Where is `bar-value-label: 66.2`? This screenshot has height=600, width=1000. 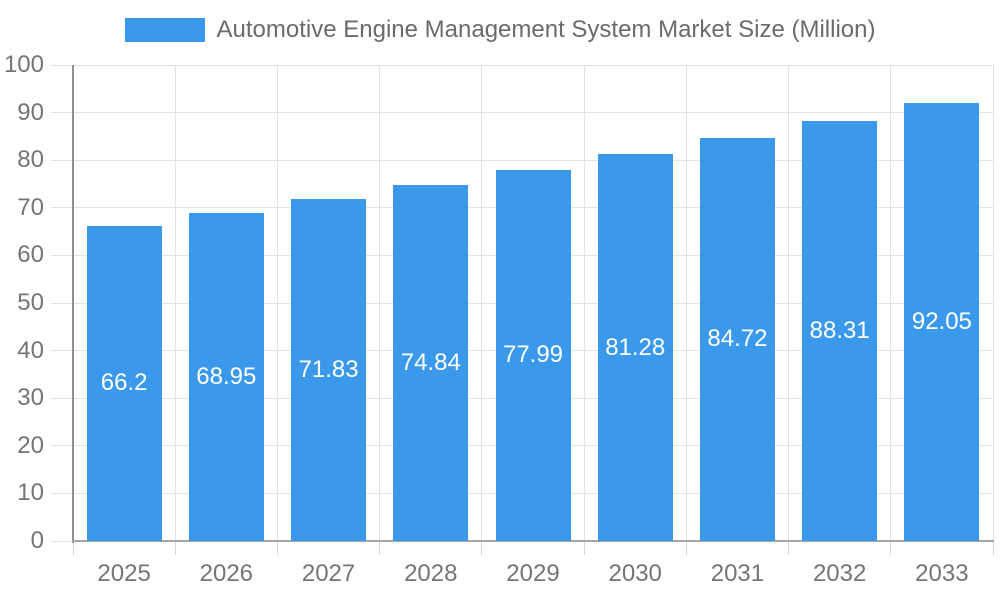
bar-value-label: 66.2 is located at coordinates (124, 383).